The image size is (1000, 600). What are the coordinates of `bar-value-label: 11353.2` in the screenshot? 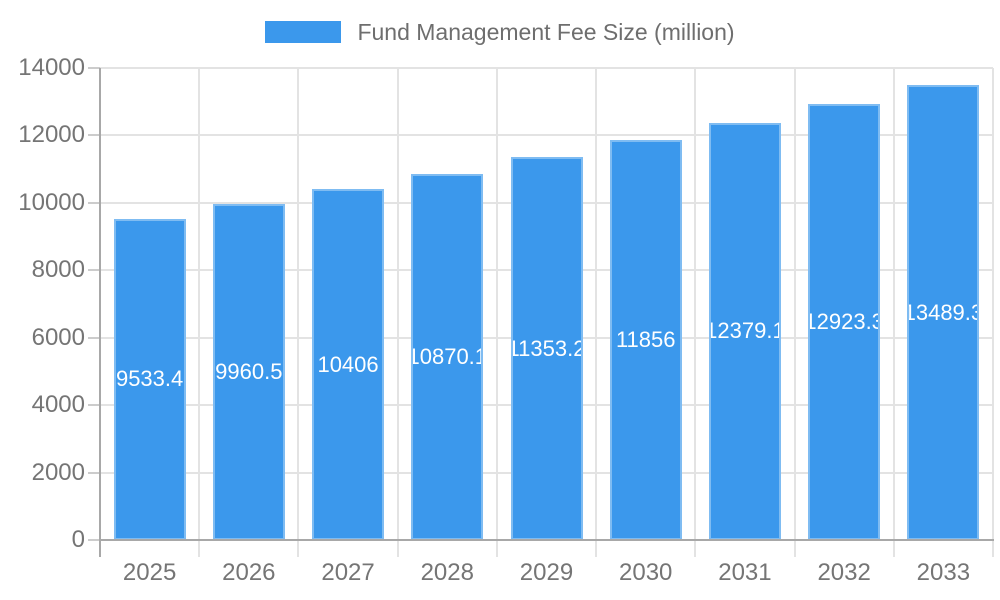 It's located at (546, 348).